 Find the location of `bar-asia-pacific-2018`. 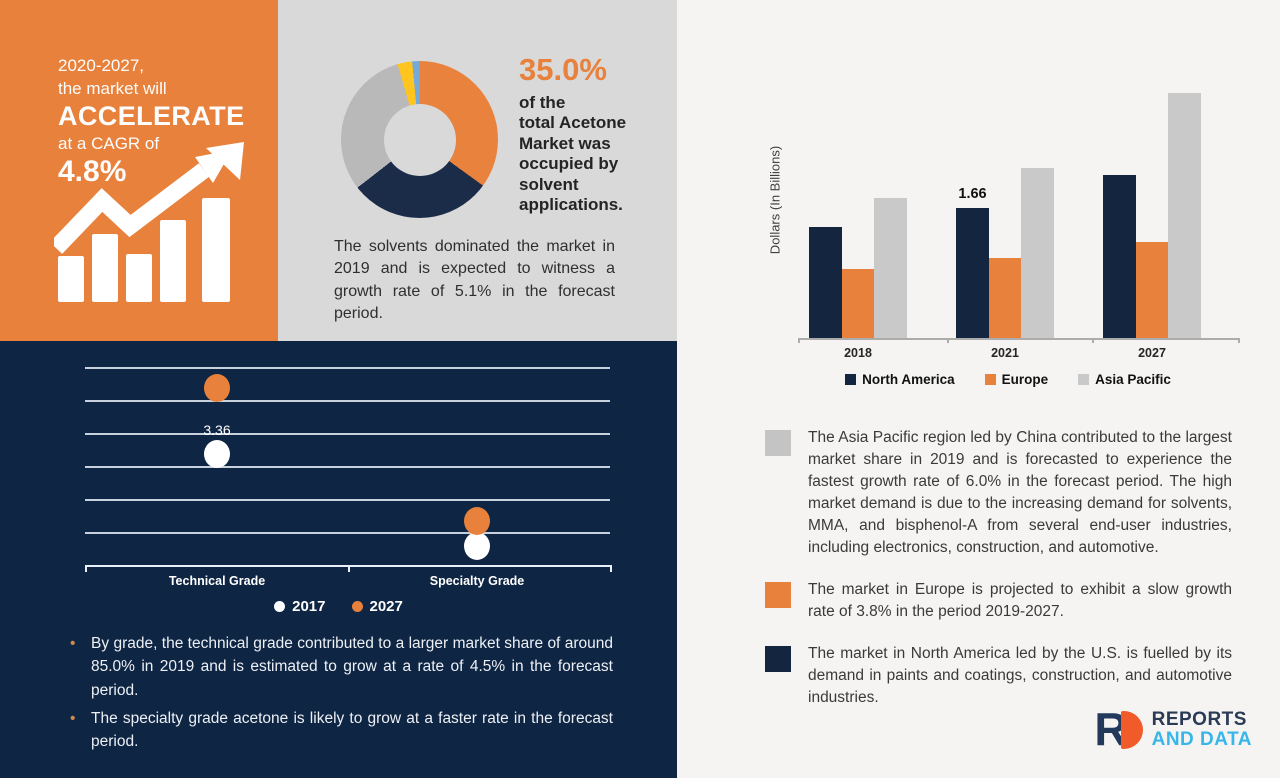

bar-asia-pacific-2018 is located at coordinates (890, 268).